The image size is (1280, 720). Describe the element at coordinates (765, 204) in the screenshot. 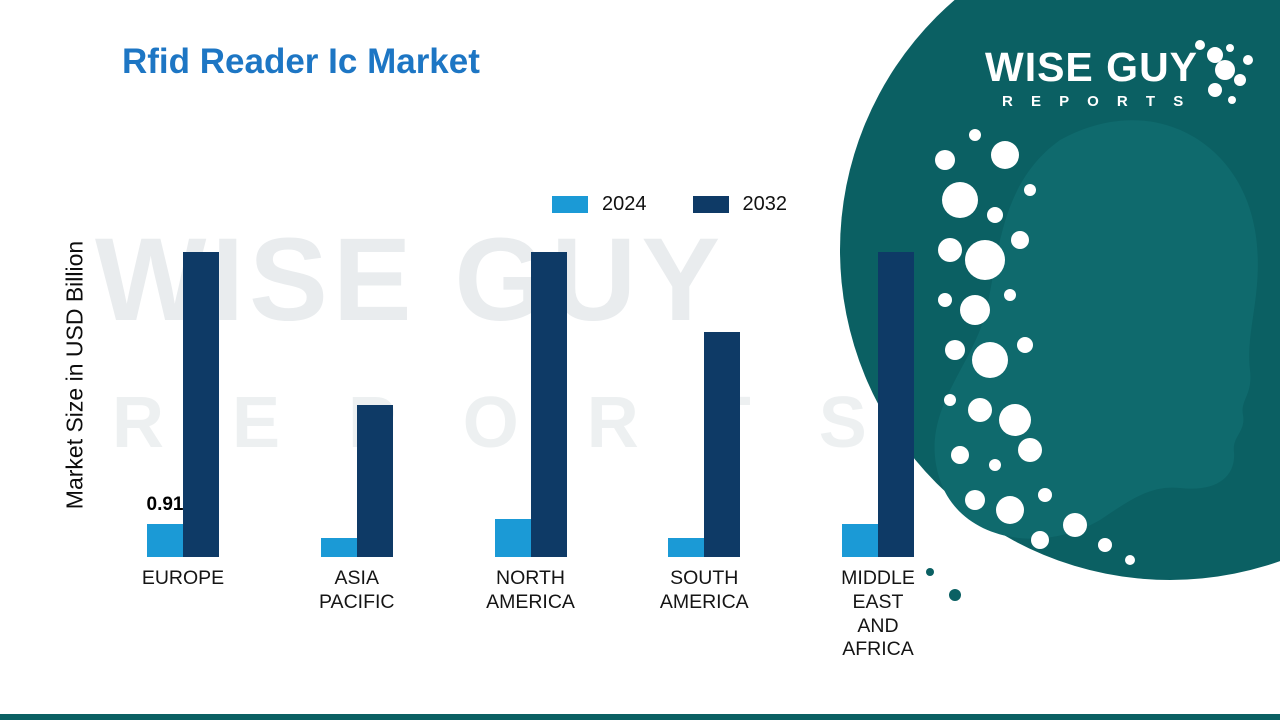

I see `legend-label-2032: 2032` at that location.